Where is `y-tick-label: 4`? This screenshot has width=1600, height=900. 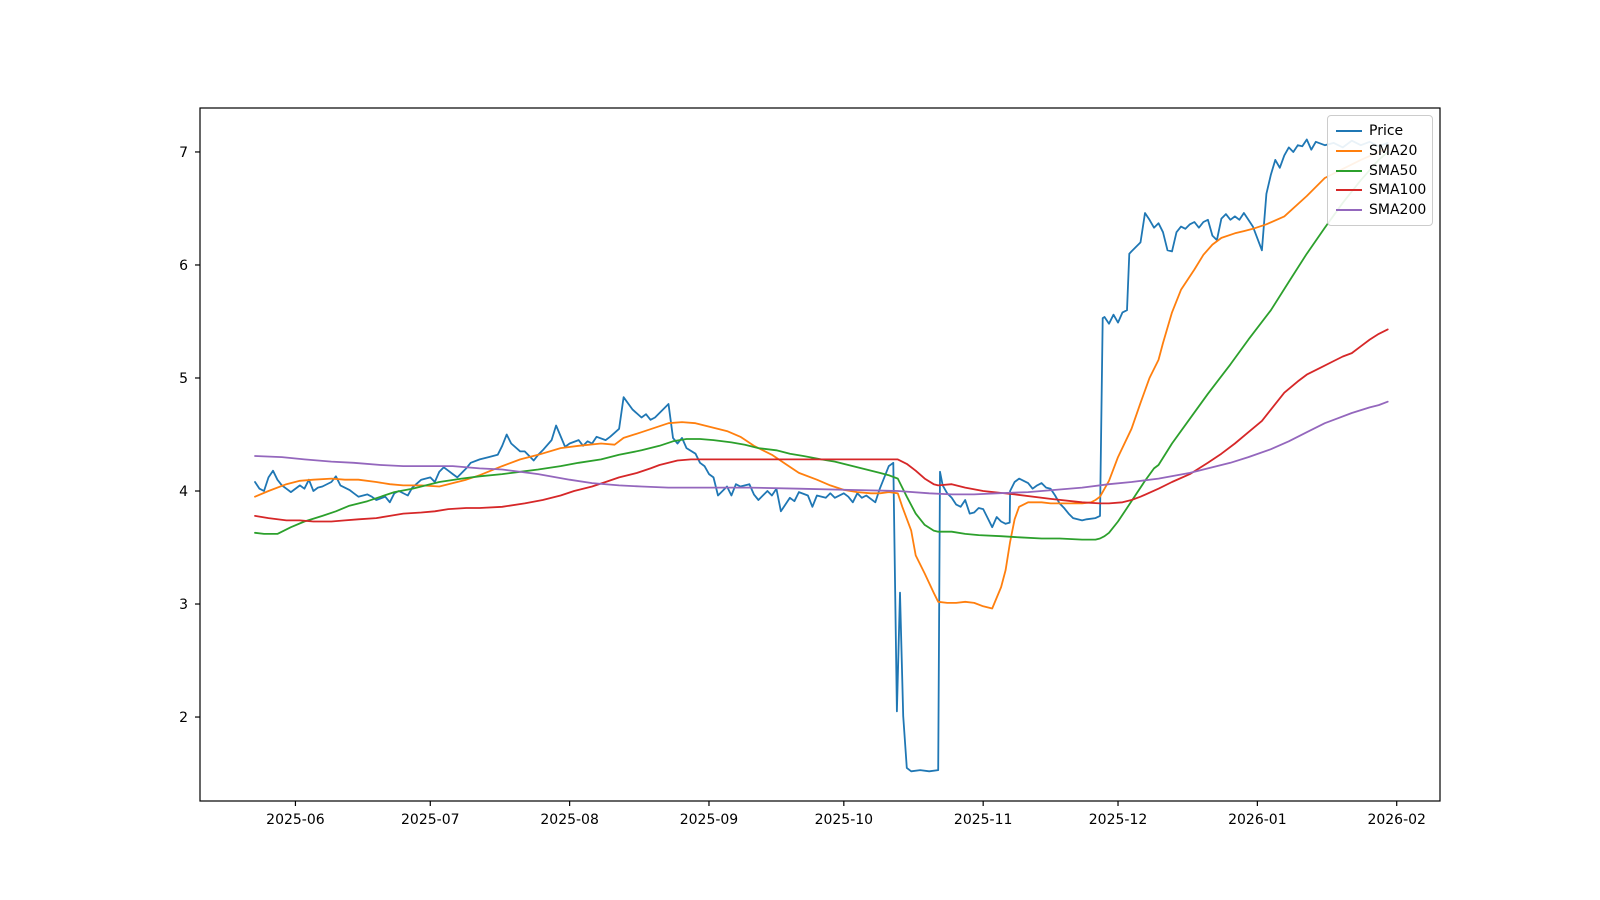
y-tick-label: 4 is located at coordinates (183, 492).